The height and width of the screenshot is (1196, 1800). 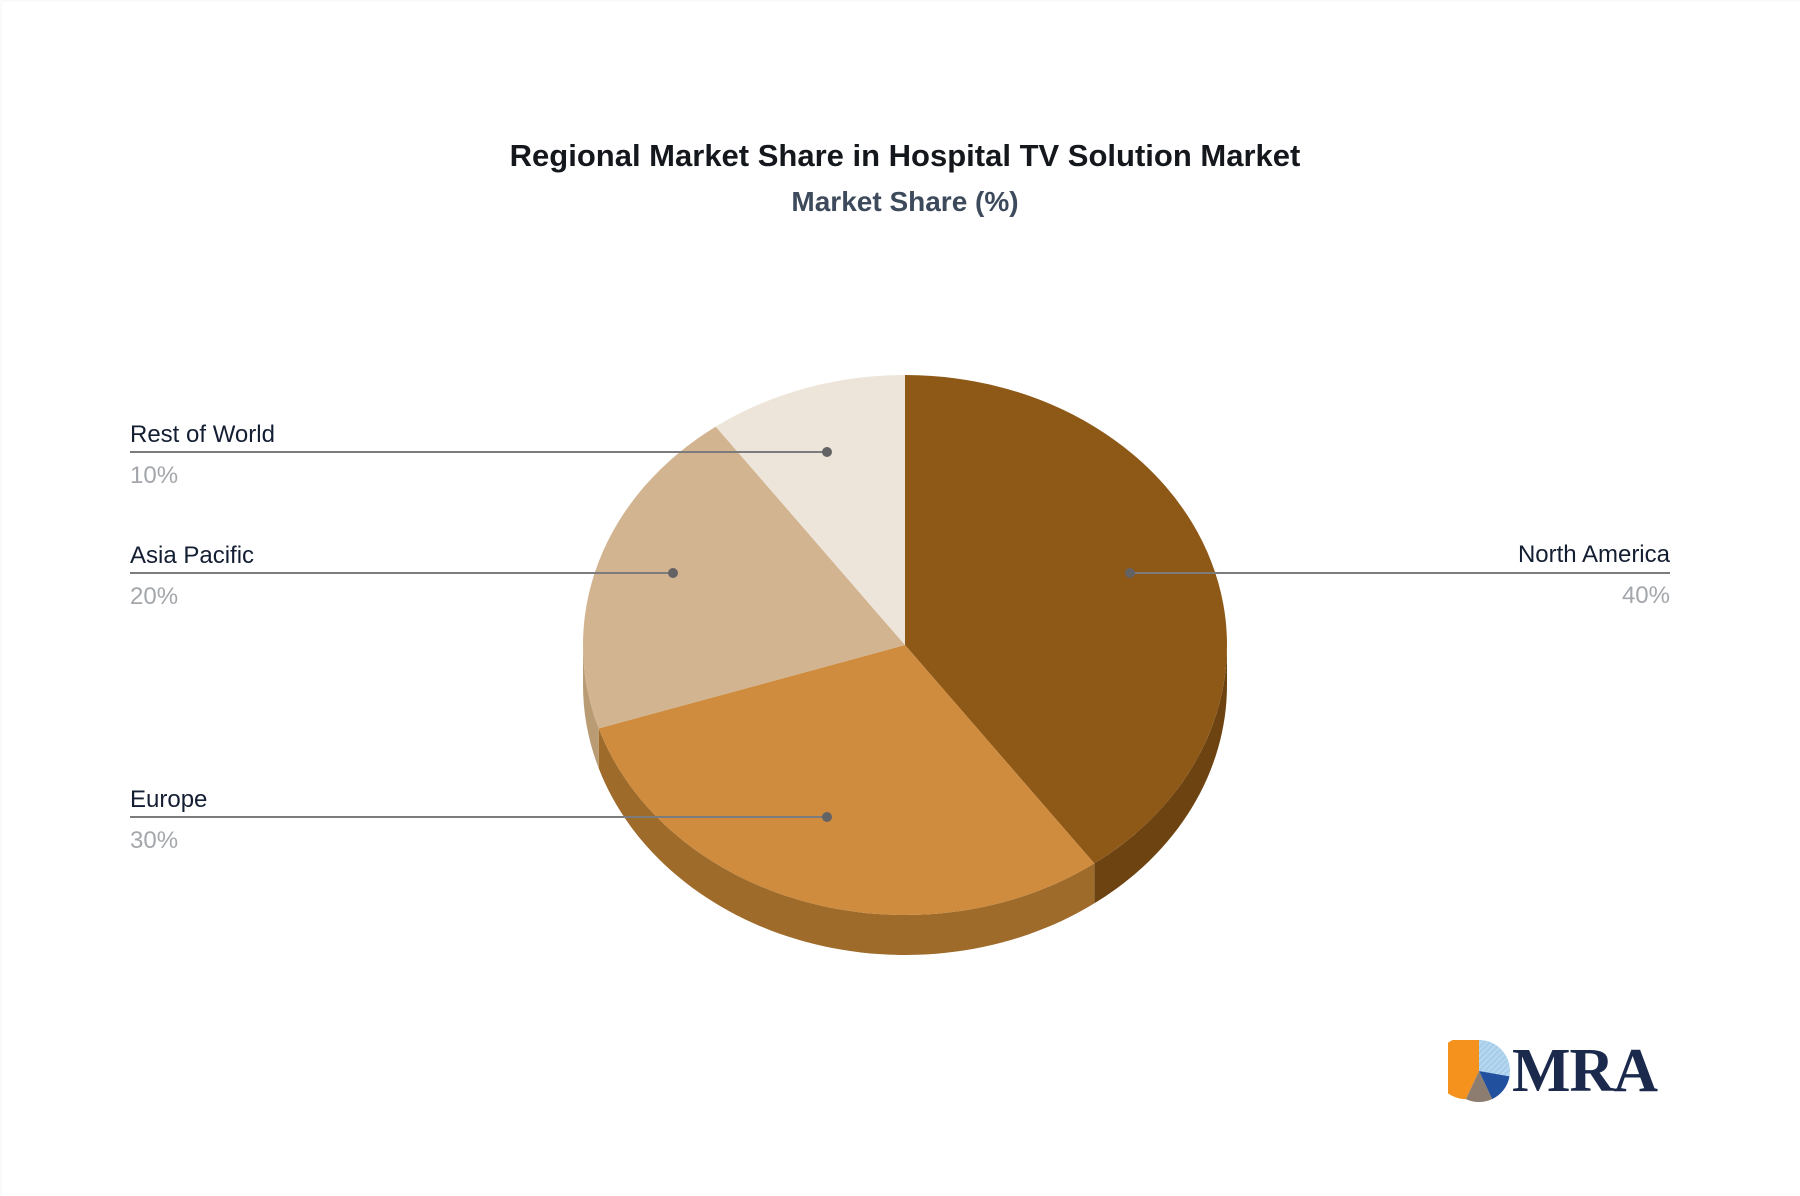 What do you see at coordinates (905, 201) in the screenshot?
I see `chart-subtitle: Market Share (%)` at bounding box center [905, 201].